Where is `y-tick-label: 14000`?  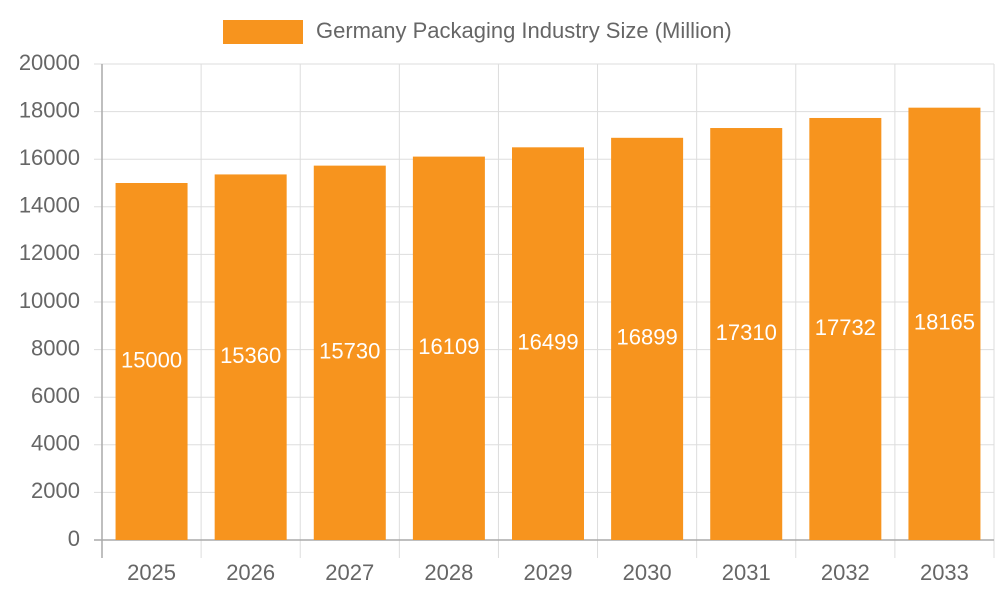
y-tick-label: 14000 is located at coordinates (49, 205).